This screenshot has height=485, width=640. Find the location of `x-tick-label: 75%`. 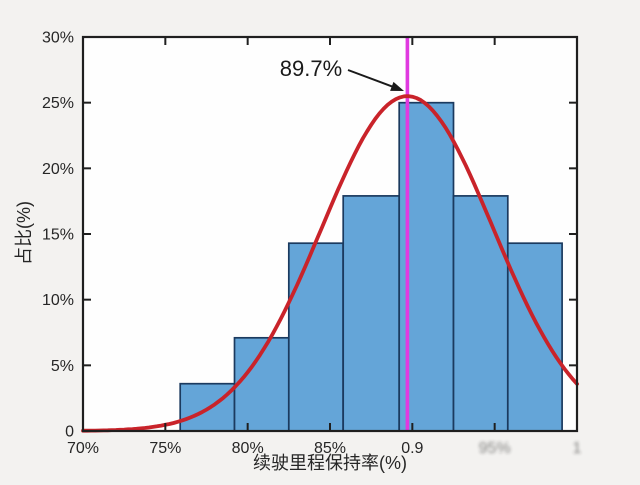

x-tick-label: 75% is located at coordinates (165, 448).